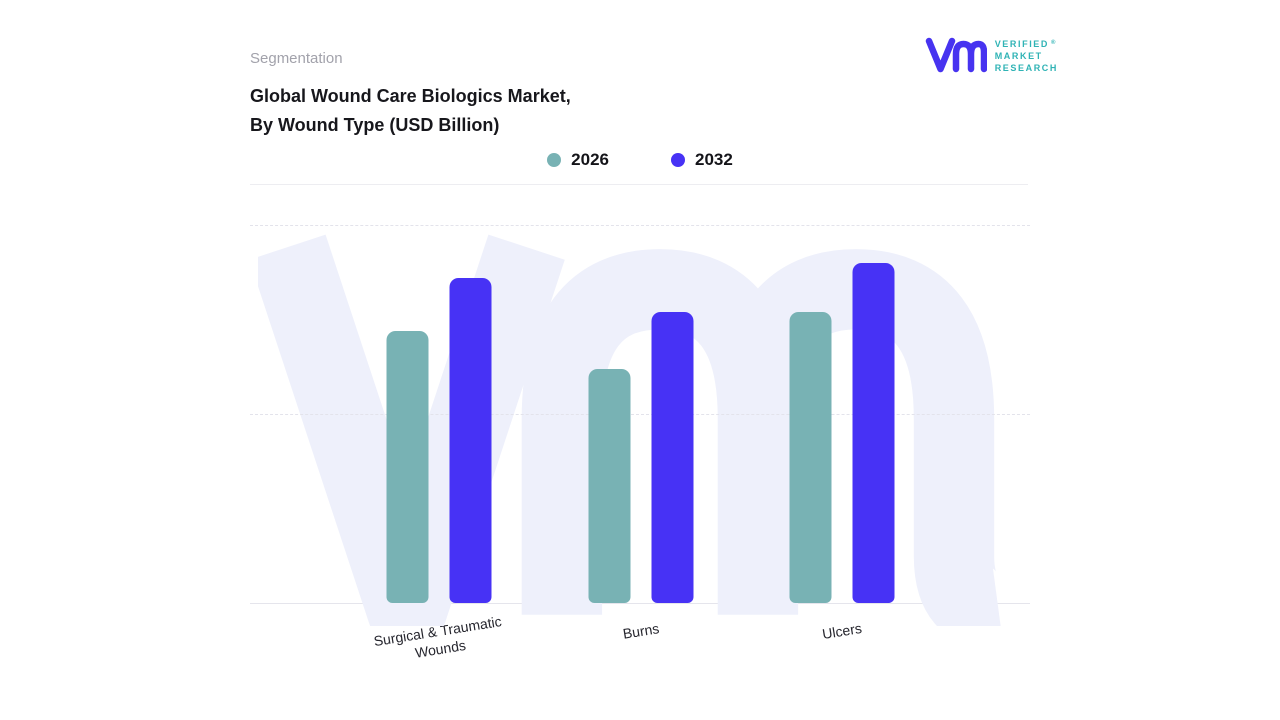  I want to click on legend-item-2032: 2032, so click(702, 160).